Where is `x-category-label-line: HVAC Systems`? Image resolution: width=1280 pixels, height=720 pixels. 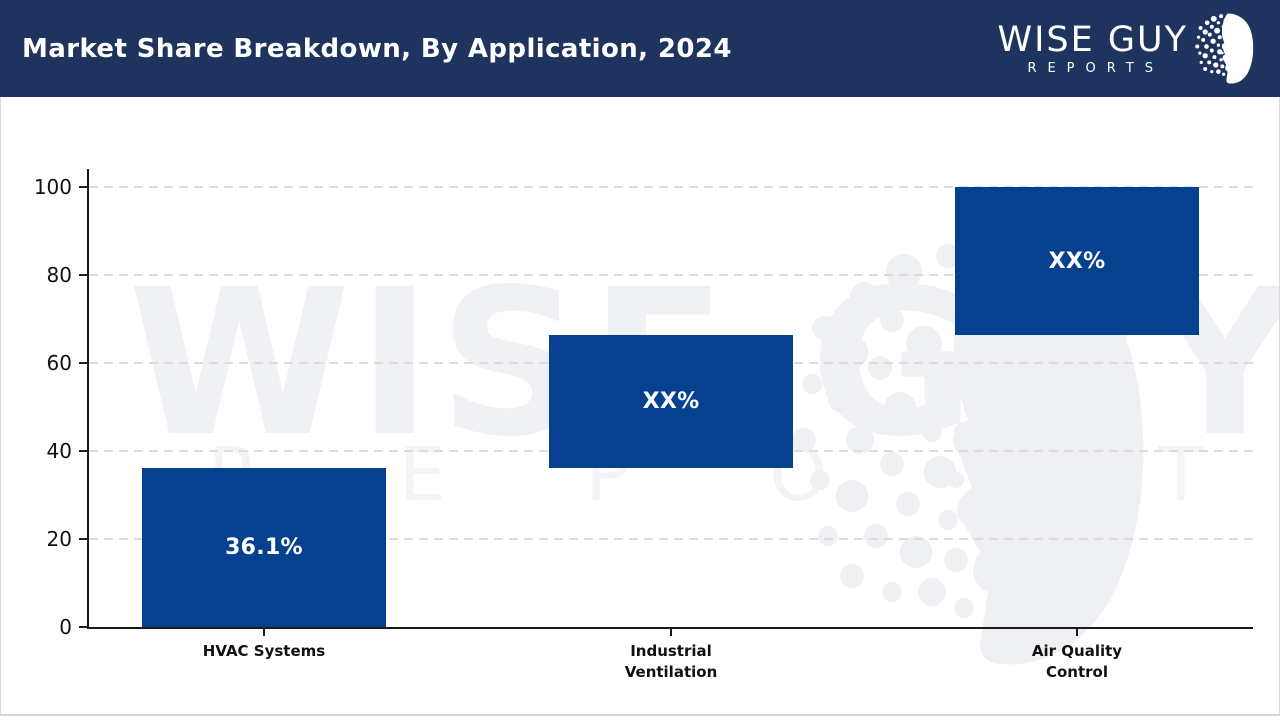
x-category-label-line: HVAC Systems is located at coordinates (264, 651).